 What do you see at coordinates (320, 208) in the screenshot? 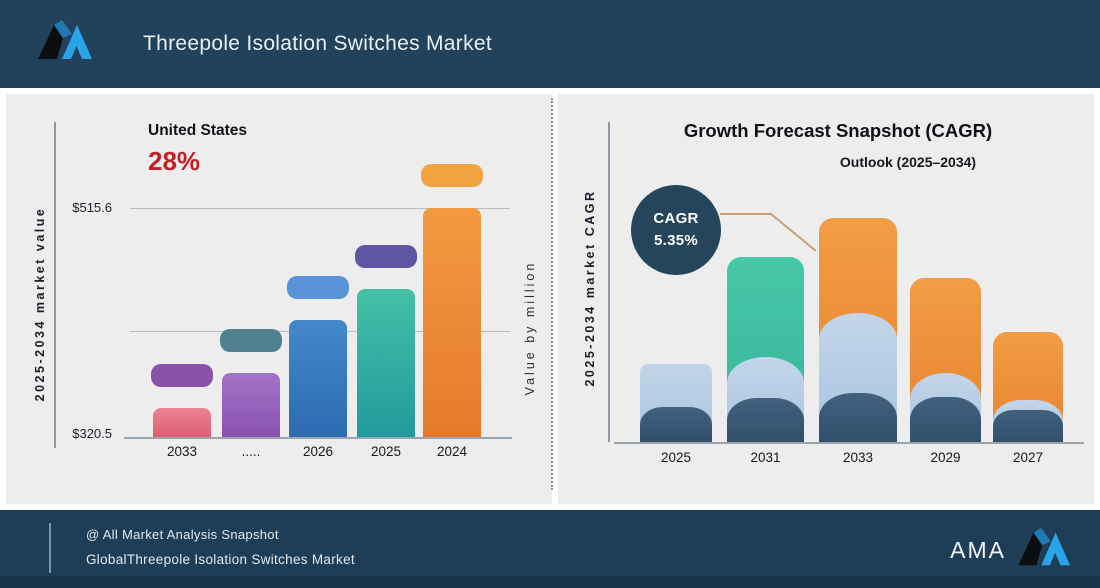
I see `gridline-top` at bounding box center [320, 208].